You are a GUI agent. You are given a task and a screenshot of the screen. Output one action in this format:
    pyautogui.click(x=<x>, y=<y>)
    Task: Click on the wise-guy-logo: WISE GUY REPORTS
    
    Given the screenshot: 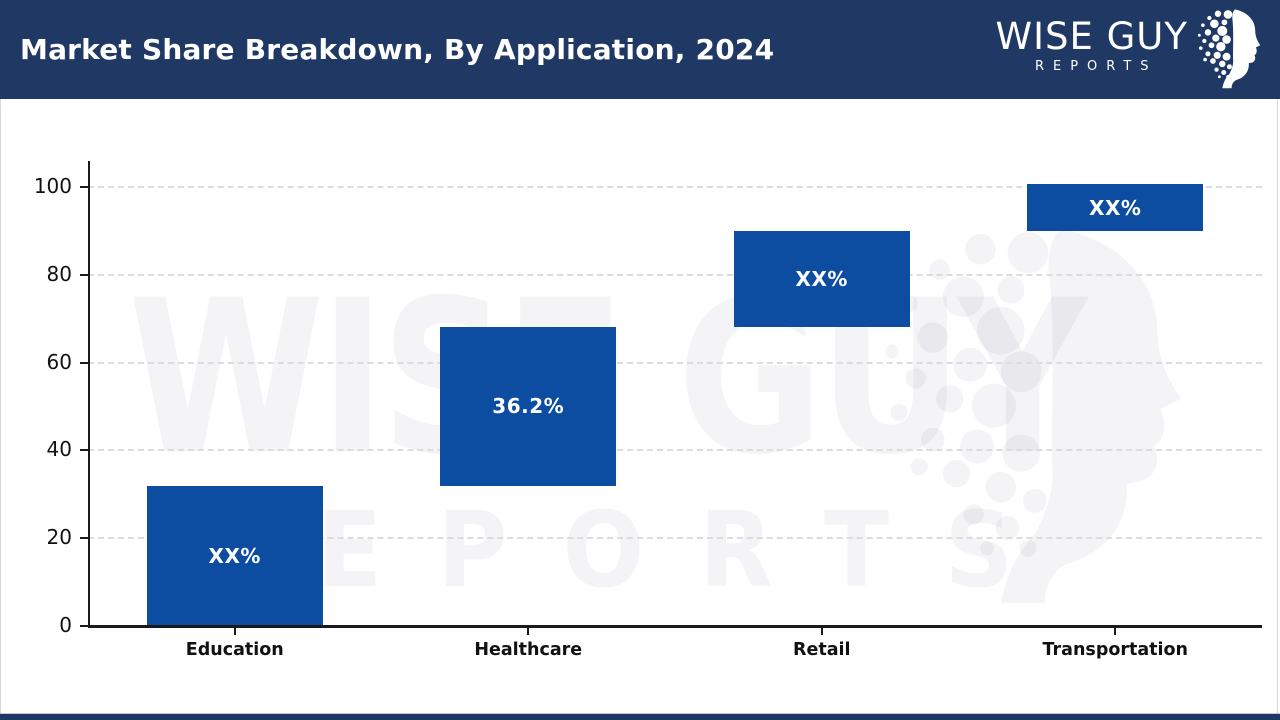 What is the action you would take?
    pyautogui.click(x=1131, y=50)
    